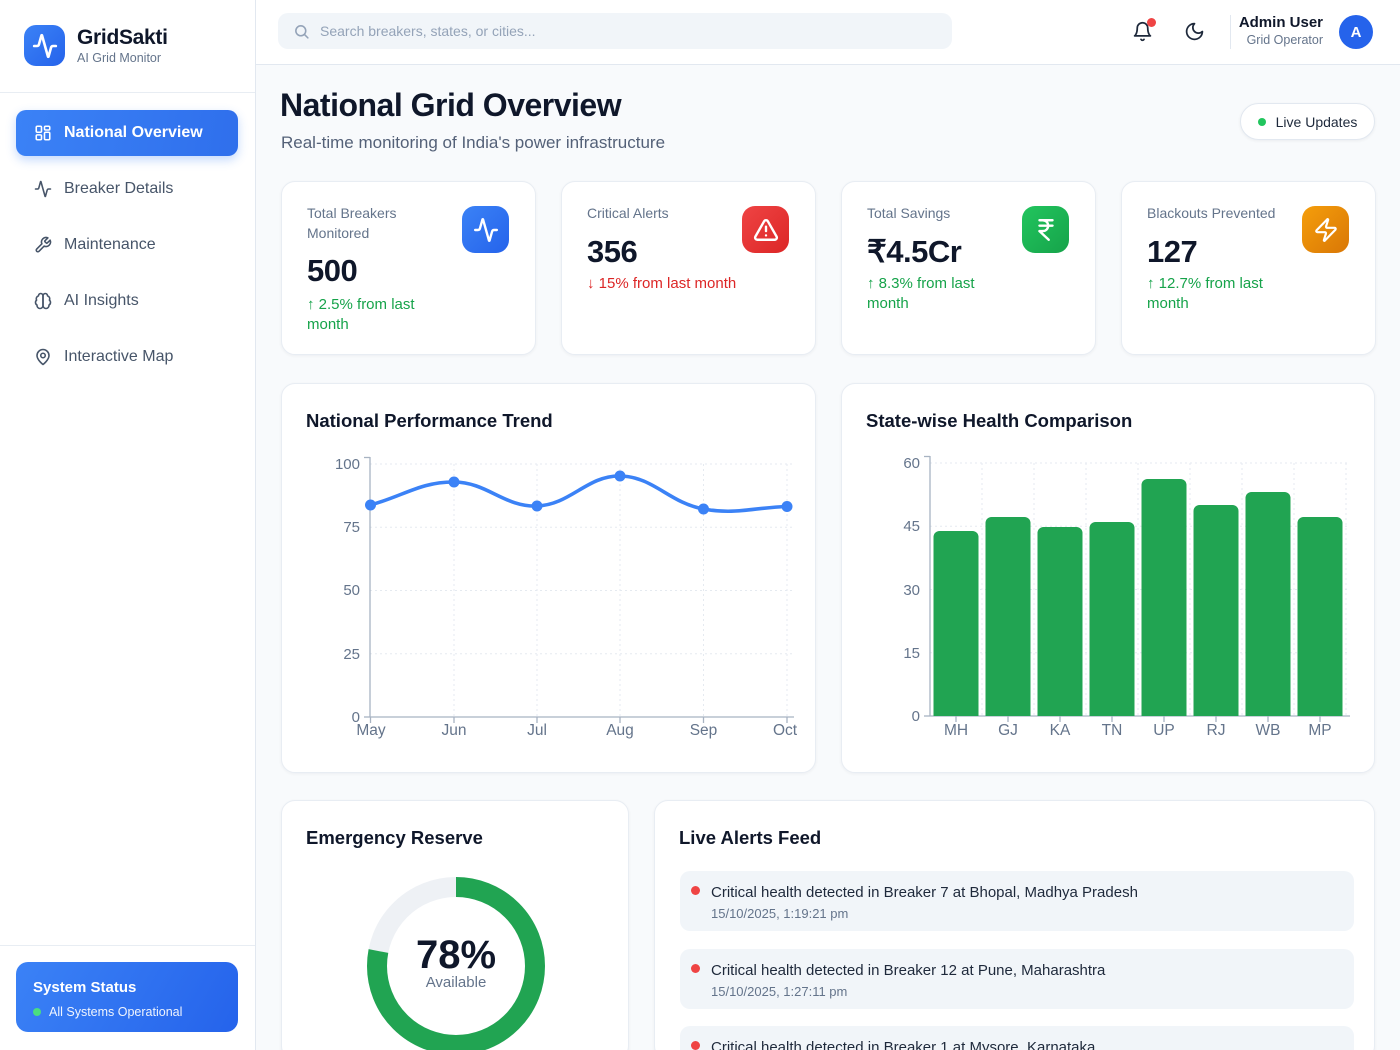 Image resolution: width=1400 pixels, height=1050 pixels. I want to click on svg-text: 60, so click(911, 463).